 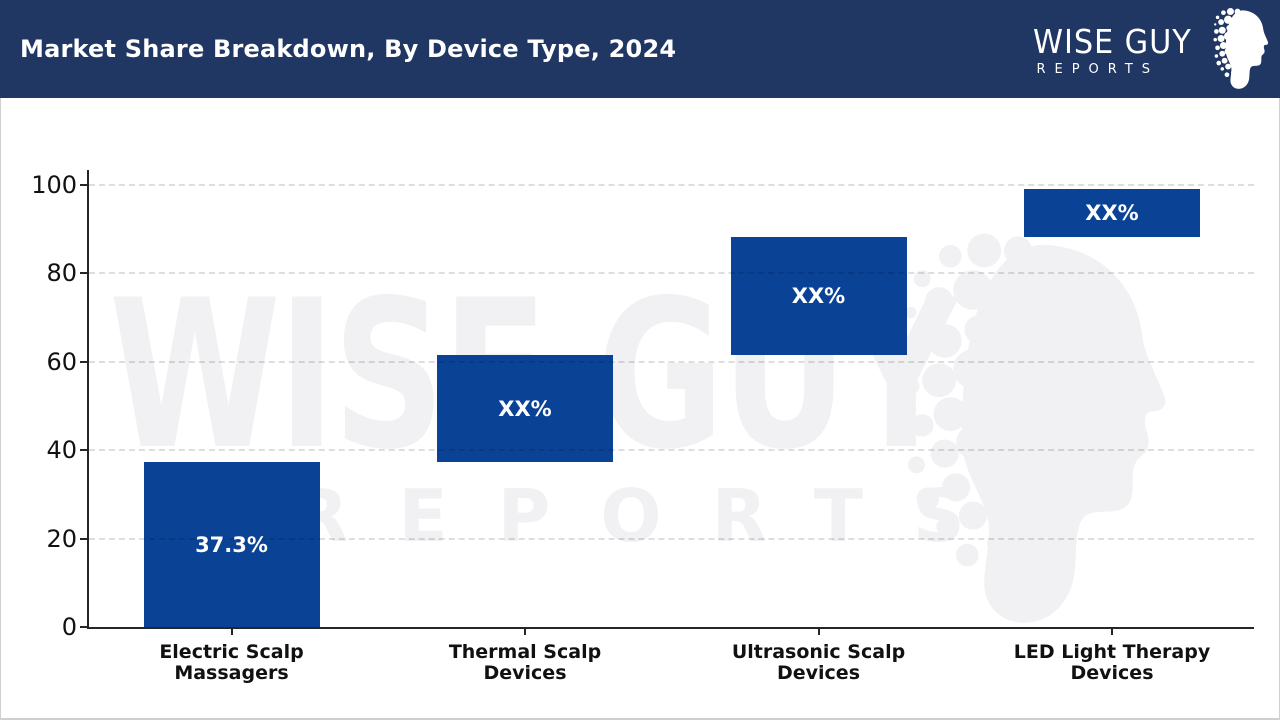 What do you see at coordinates (69, 627) in the screenshot?
I see `y-axis-tick-label: 0` at bounding box center [69, 627].